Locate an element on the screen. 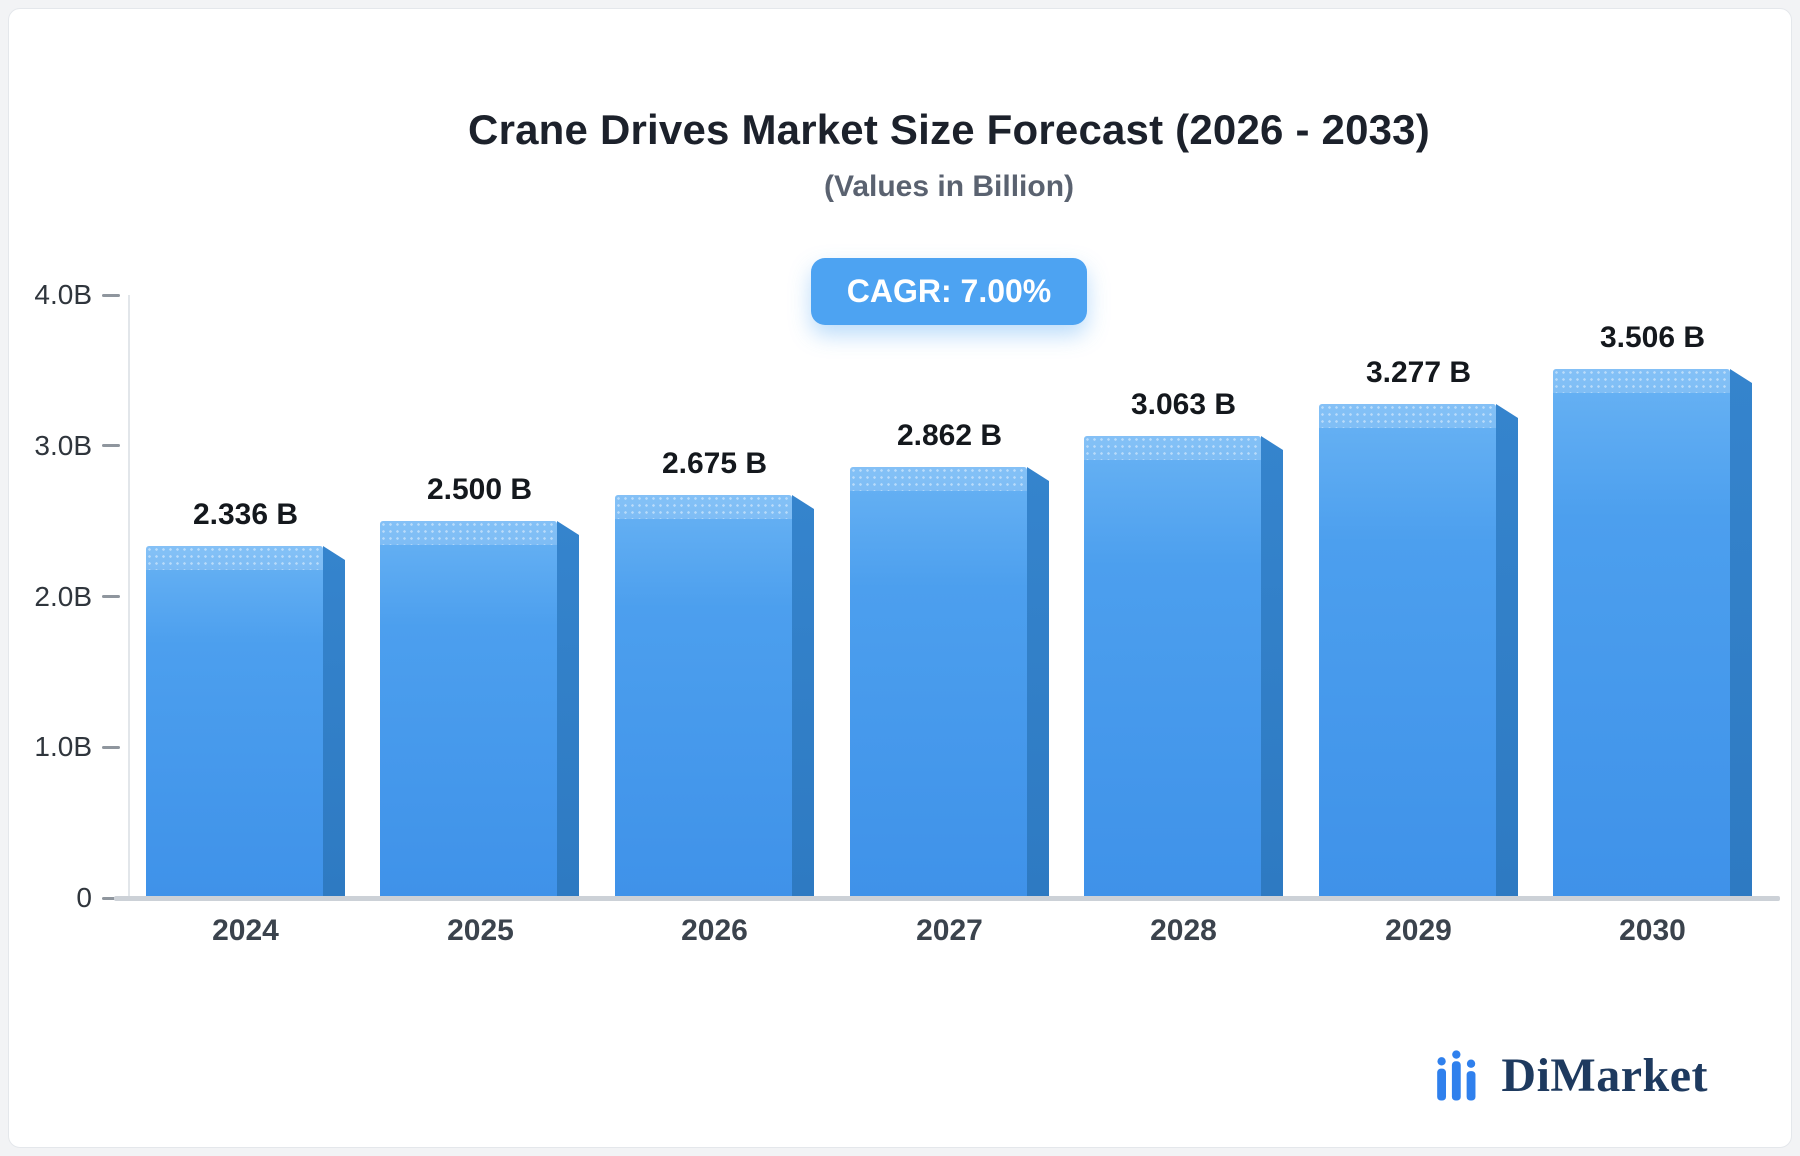 This screenshot has height=1156, width=1800. bar-2030 is located at coordinates (1641, 633).